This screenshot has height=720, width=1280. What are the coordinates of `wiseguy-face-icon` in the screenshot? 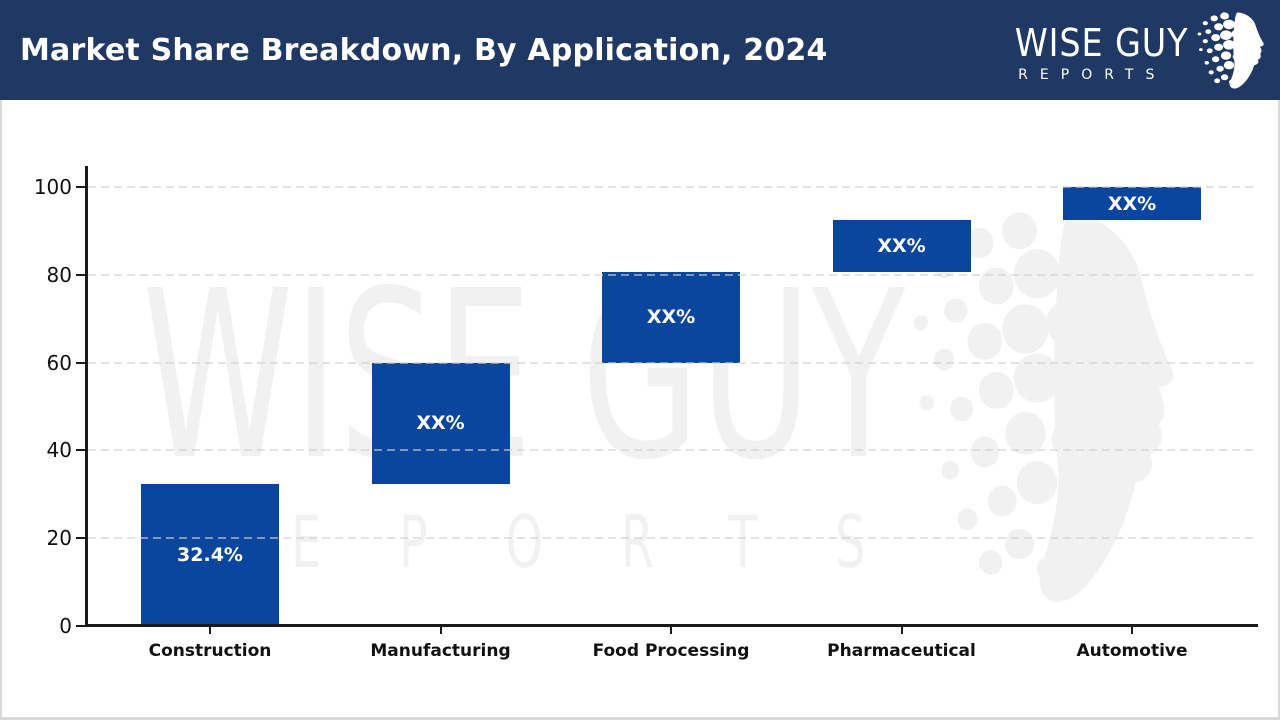 It's located at (1230, 50).